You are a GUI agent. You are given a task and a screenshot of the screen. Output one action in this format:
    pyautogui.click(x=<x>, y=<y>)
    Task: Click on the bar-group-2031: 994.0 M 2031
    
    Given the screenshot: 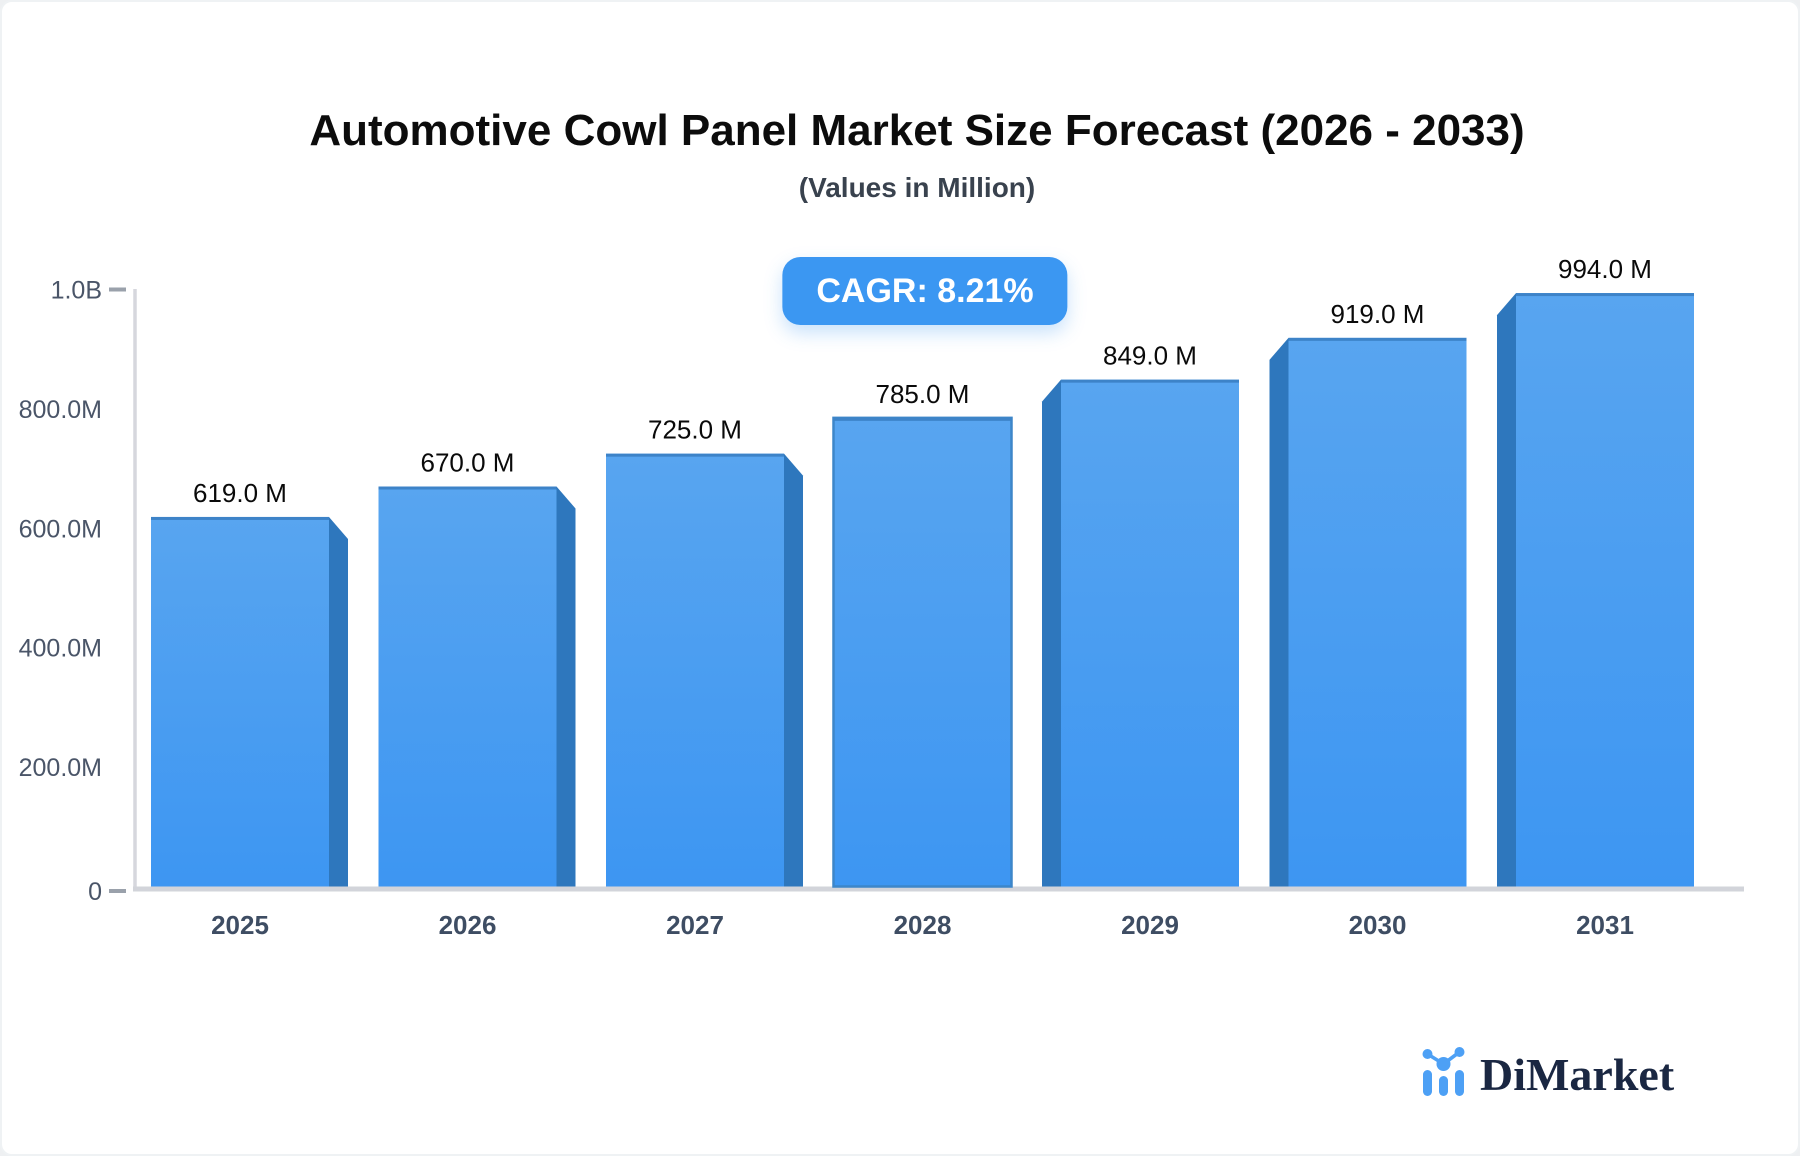 What is the action you would take?
    pyautogui.click(x=1595, y=597)
    